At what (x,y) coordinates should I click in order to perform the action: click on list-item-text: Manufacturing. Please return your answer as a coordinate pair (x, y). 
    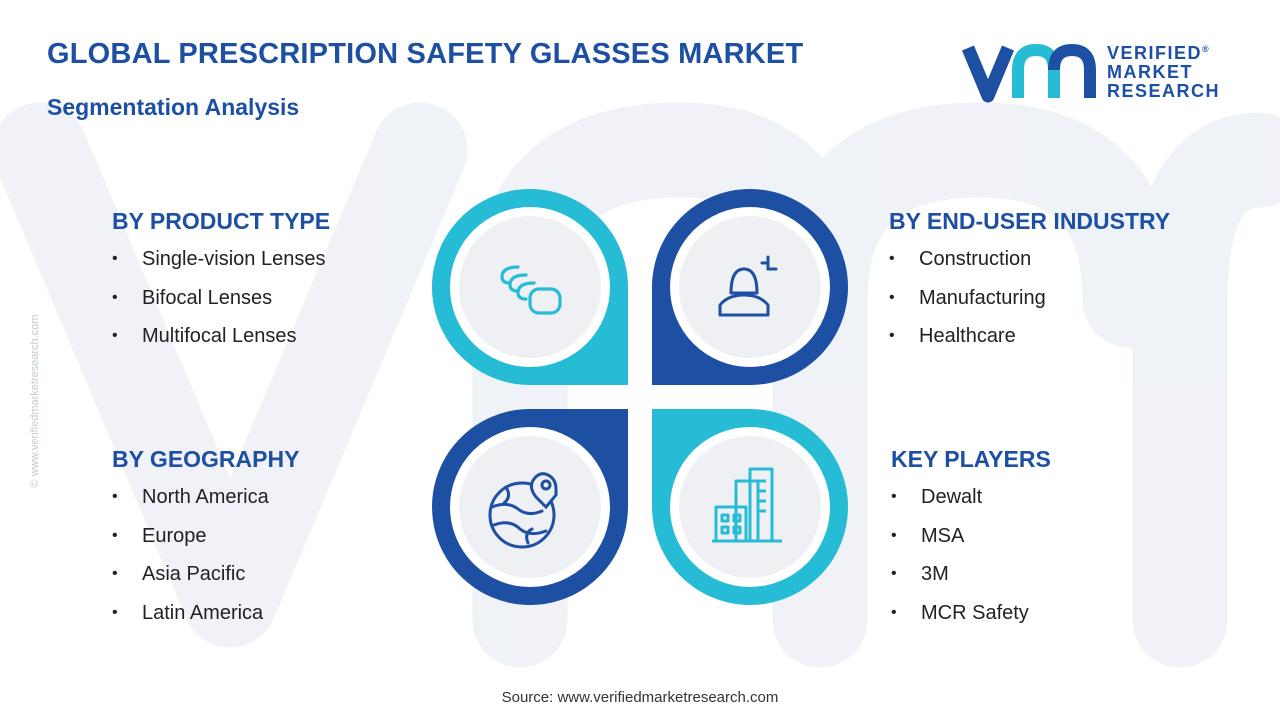
    Looking at the image, I should click on (982, 297).